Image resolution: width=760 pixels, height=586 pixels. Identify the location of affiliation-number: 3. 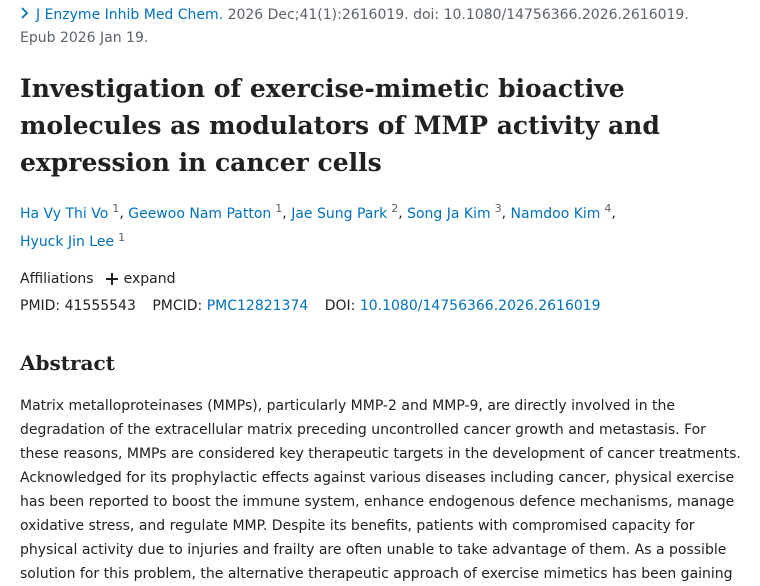
(498, 208).